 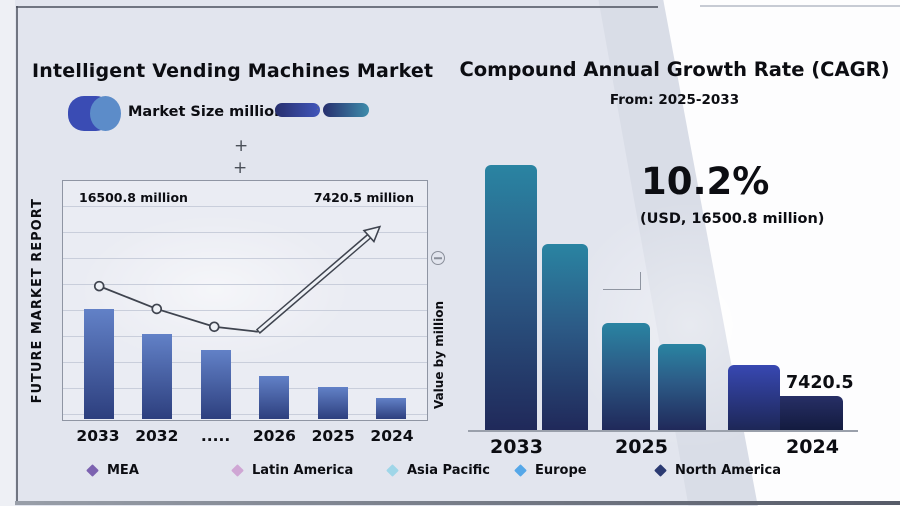 What do you see at coordinates (274, 436) in the screenshot?
I see `x-axis-label: 2026` at bounding box center [274, 436].